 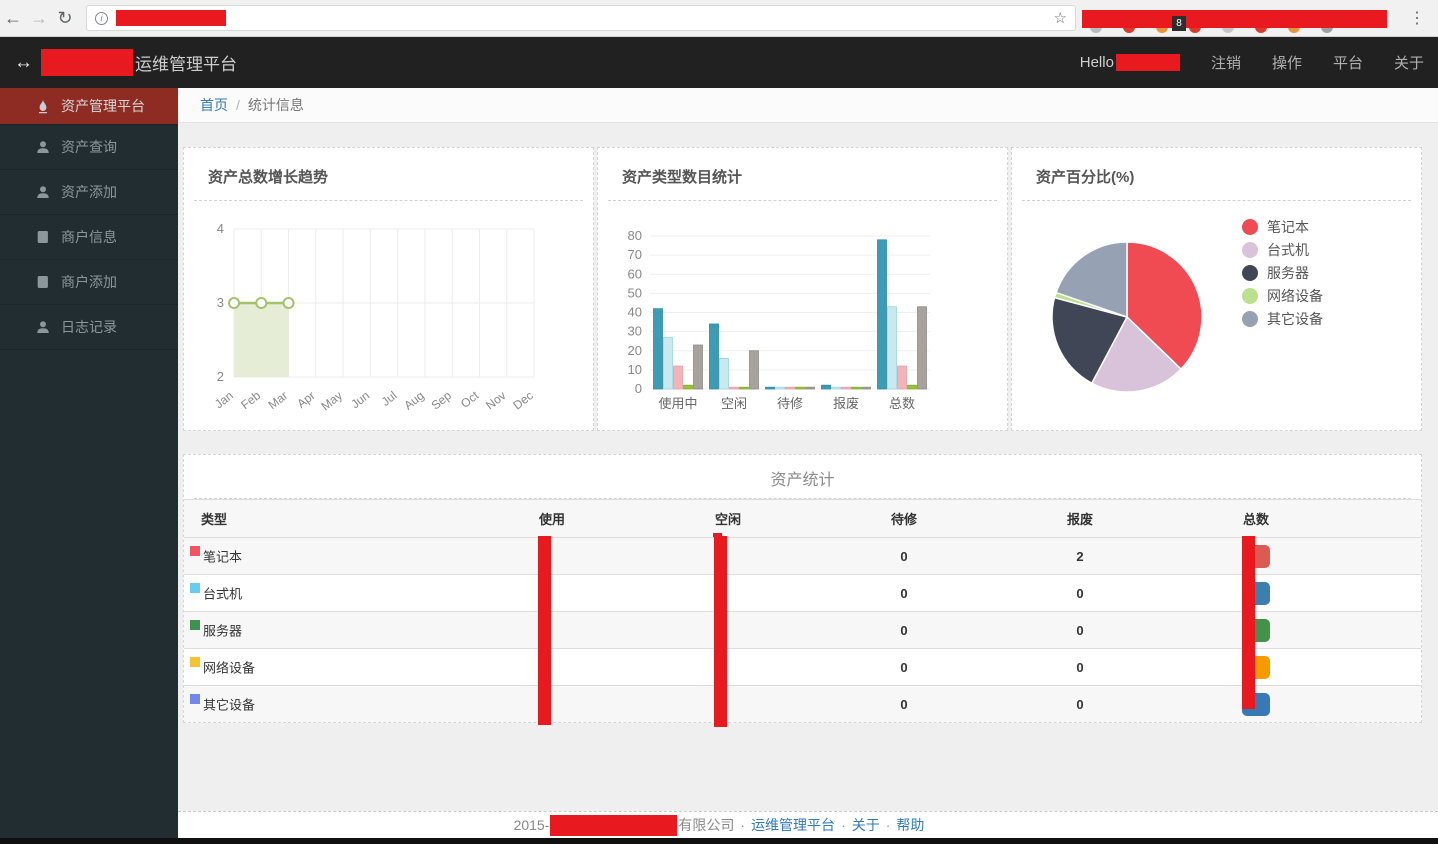 I want to click on browser-toolbar: ← → ↻ i ☆ 8 ⋮, so click(x=719, y=18).